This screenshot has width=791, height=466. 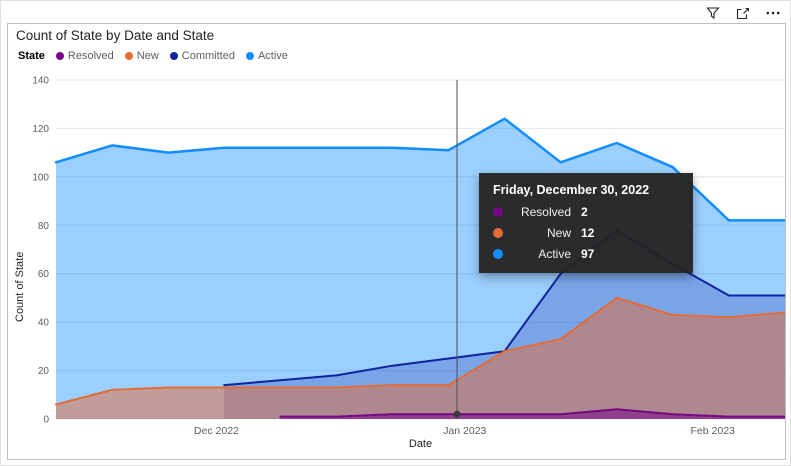 What do you see at coordinates (40, 81) in the screenshot?
I see `y-tick-label: 140` at bounding box center [40, 81].